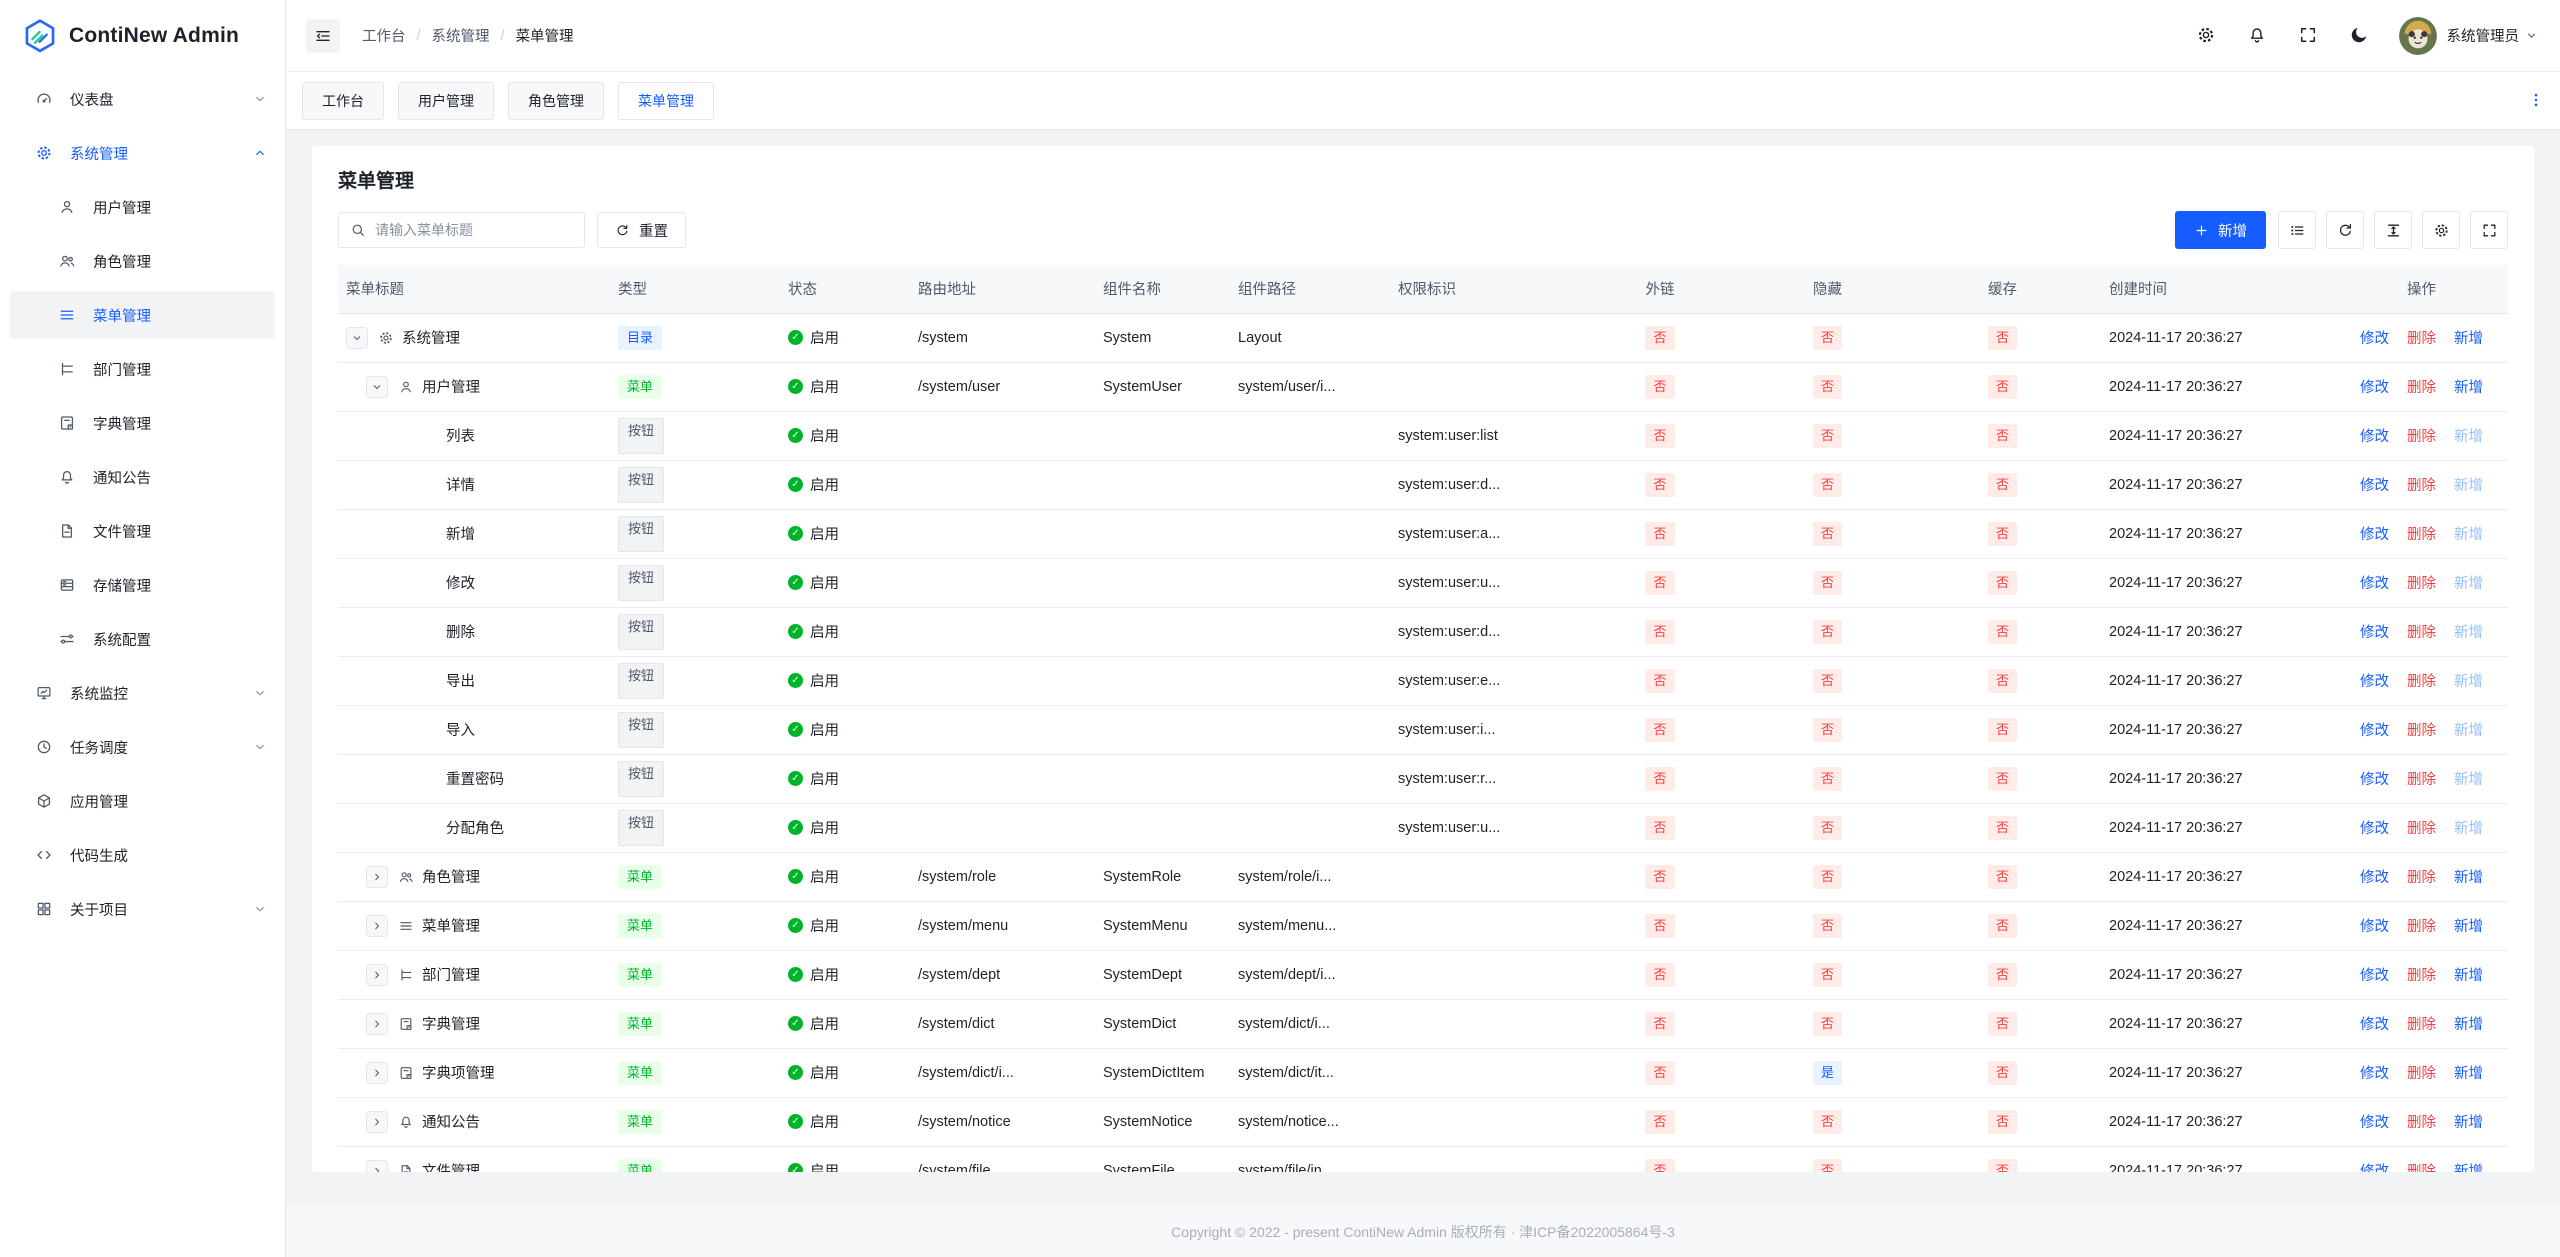  I want to click on sidebar-item-about: 关于项目, so click(142, 909).